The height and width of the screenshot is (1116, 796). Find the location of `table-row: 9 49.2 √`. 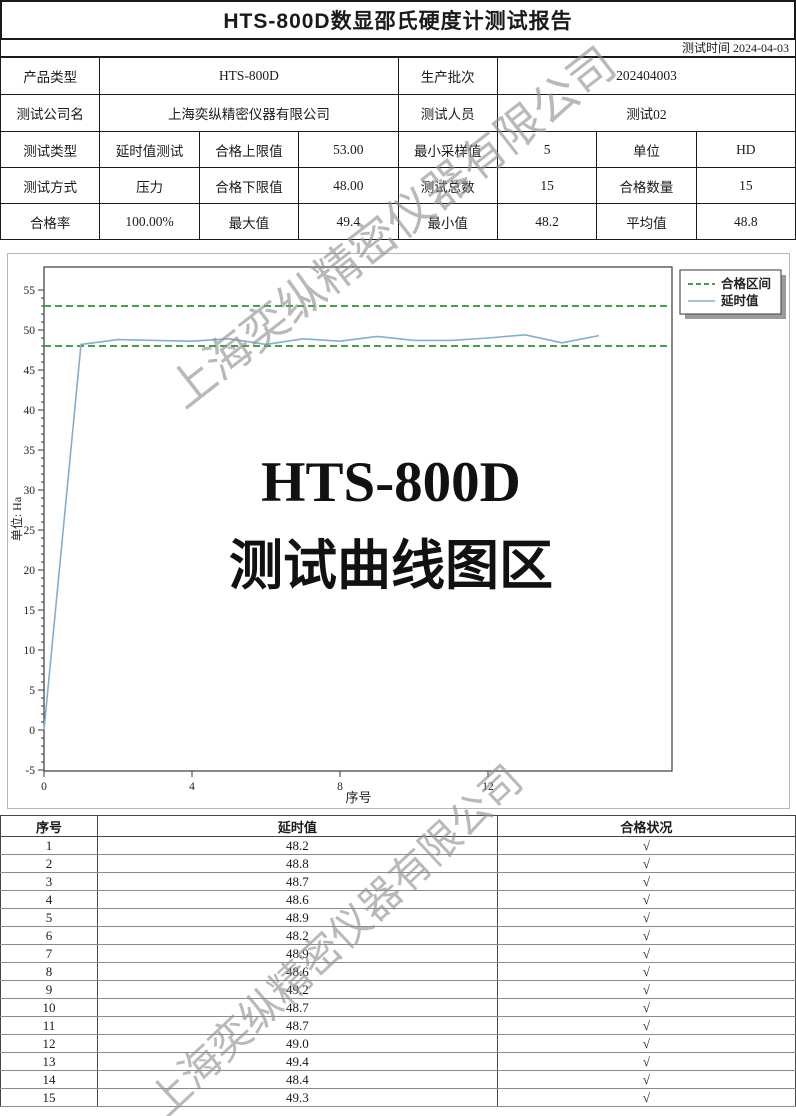

table-row: 9 49.2 √ is located at coordinates (398, 989).